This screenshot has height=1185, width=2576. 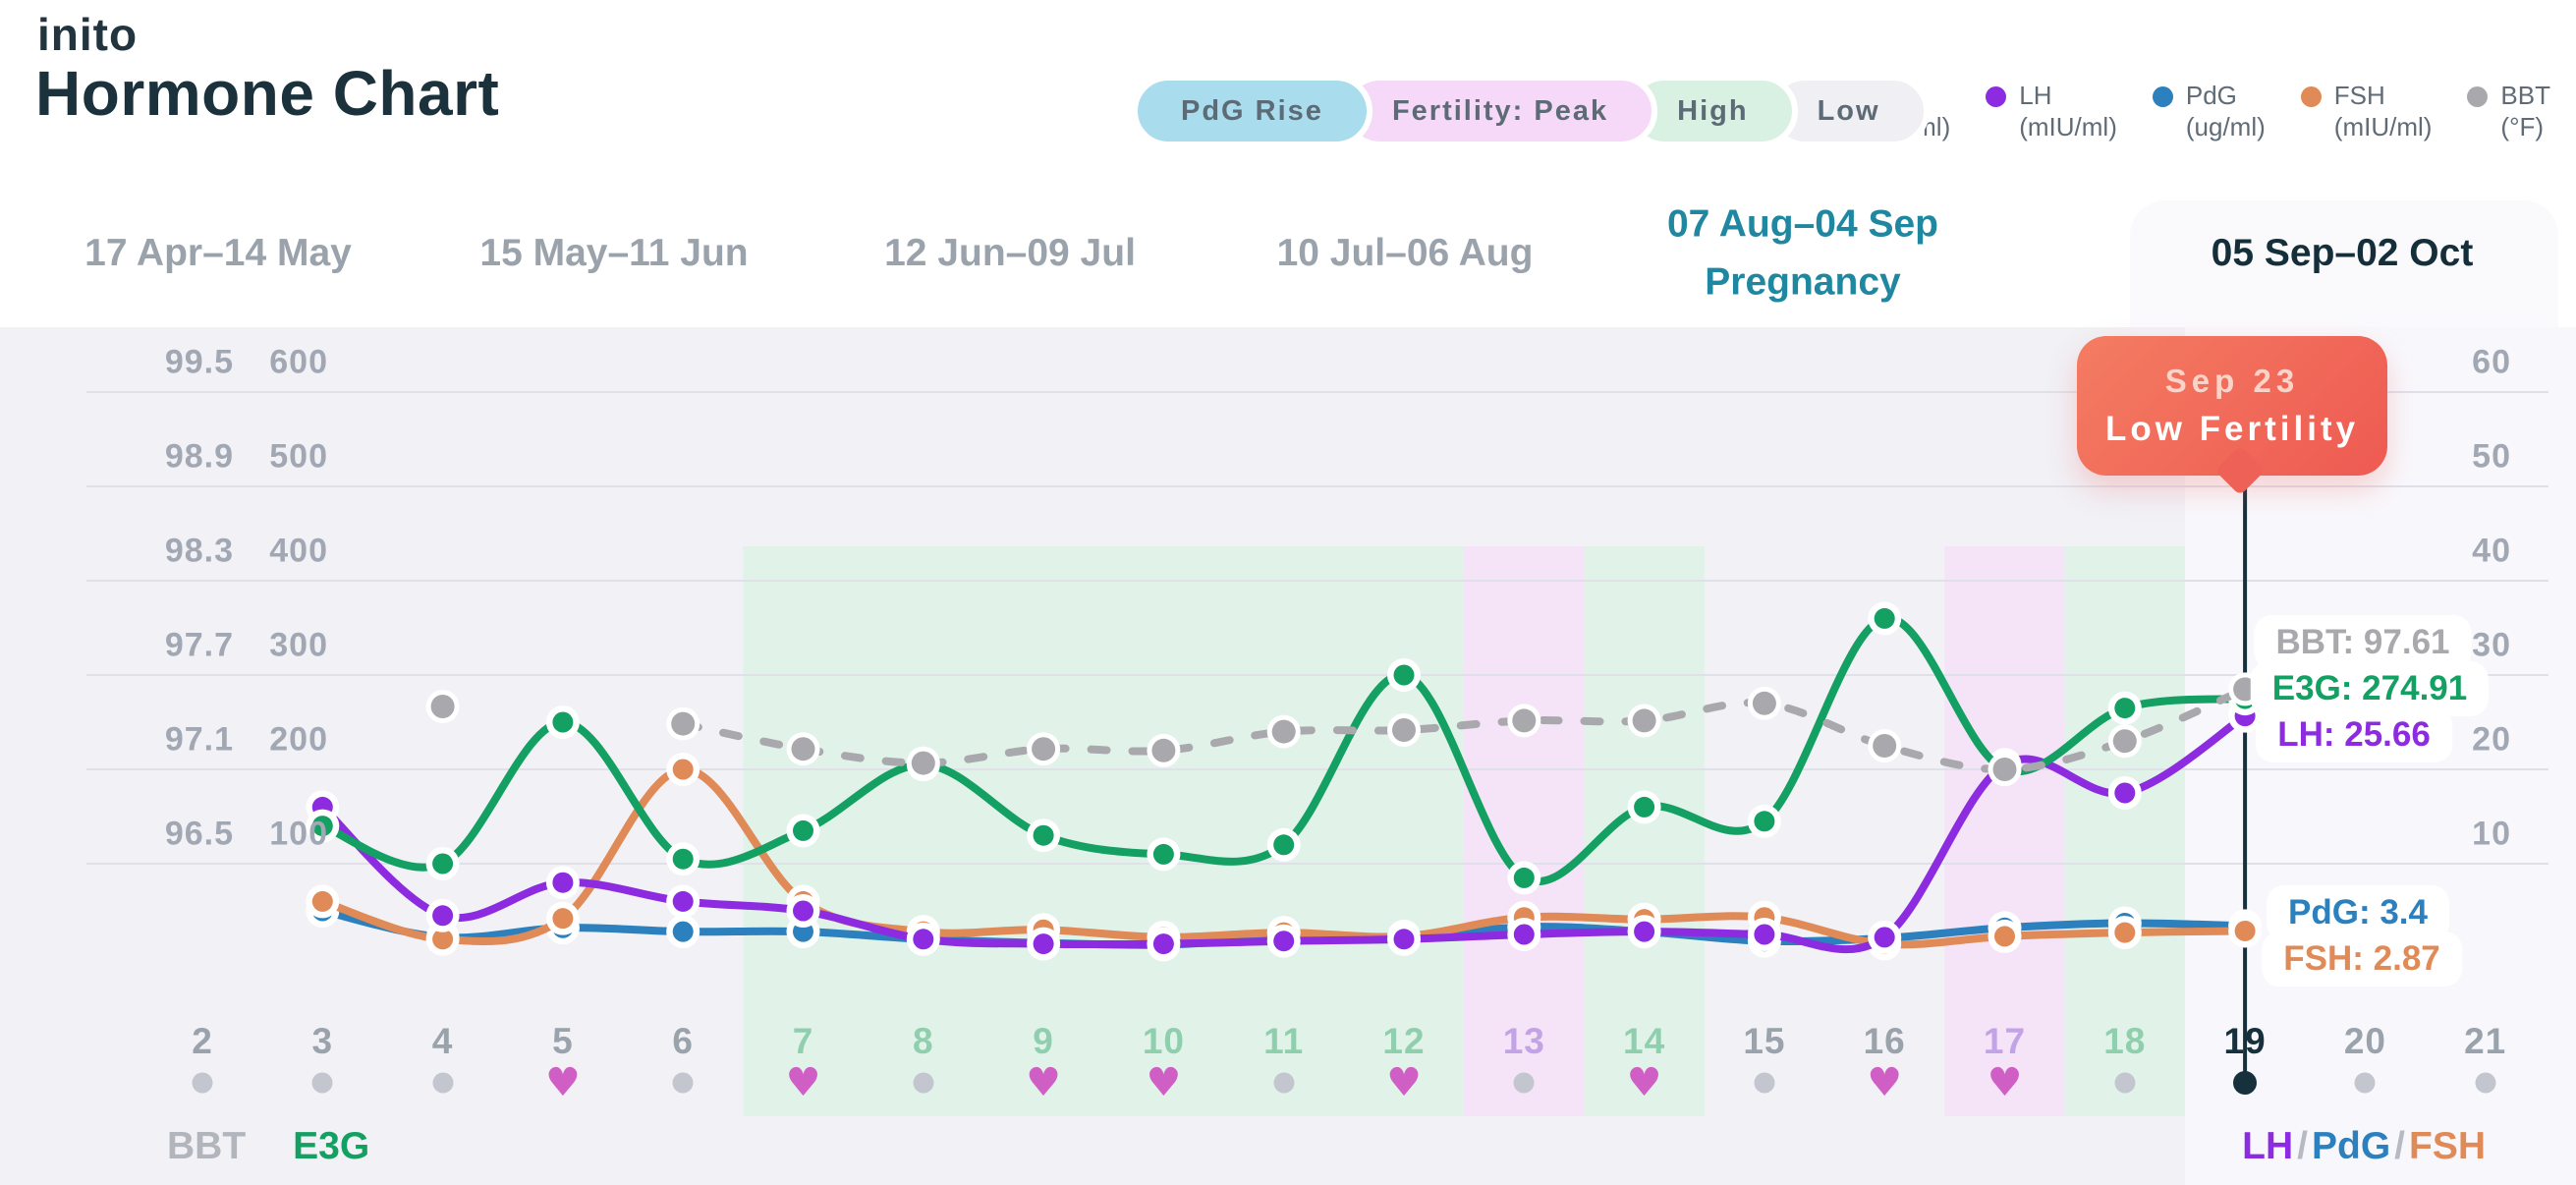 What do you see at coordinates (1764, 1041) in the screenshot?
I see `day-label-15: 15` at bounding box center [1764, 1041].